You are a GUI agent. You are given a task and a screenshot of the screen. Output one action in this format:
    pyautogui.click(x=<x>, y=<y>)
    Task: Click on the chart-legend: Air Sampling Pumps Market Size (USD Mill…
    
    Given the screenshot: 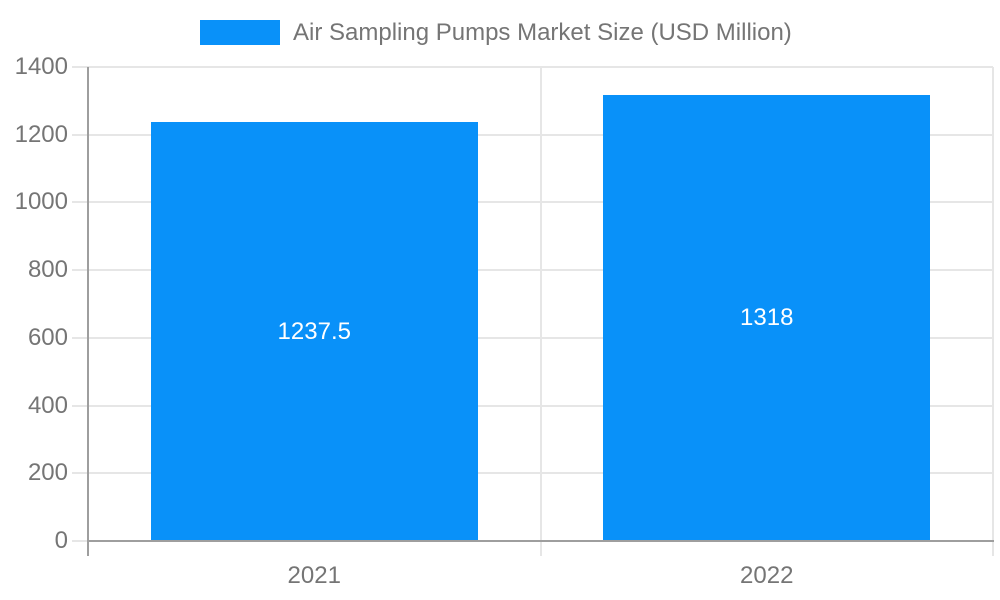 What is the action you would take?
    pyautogui.click(x=496, y=32)
    